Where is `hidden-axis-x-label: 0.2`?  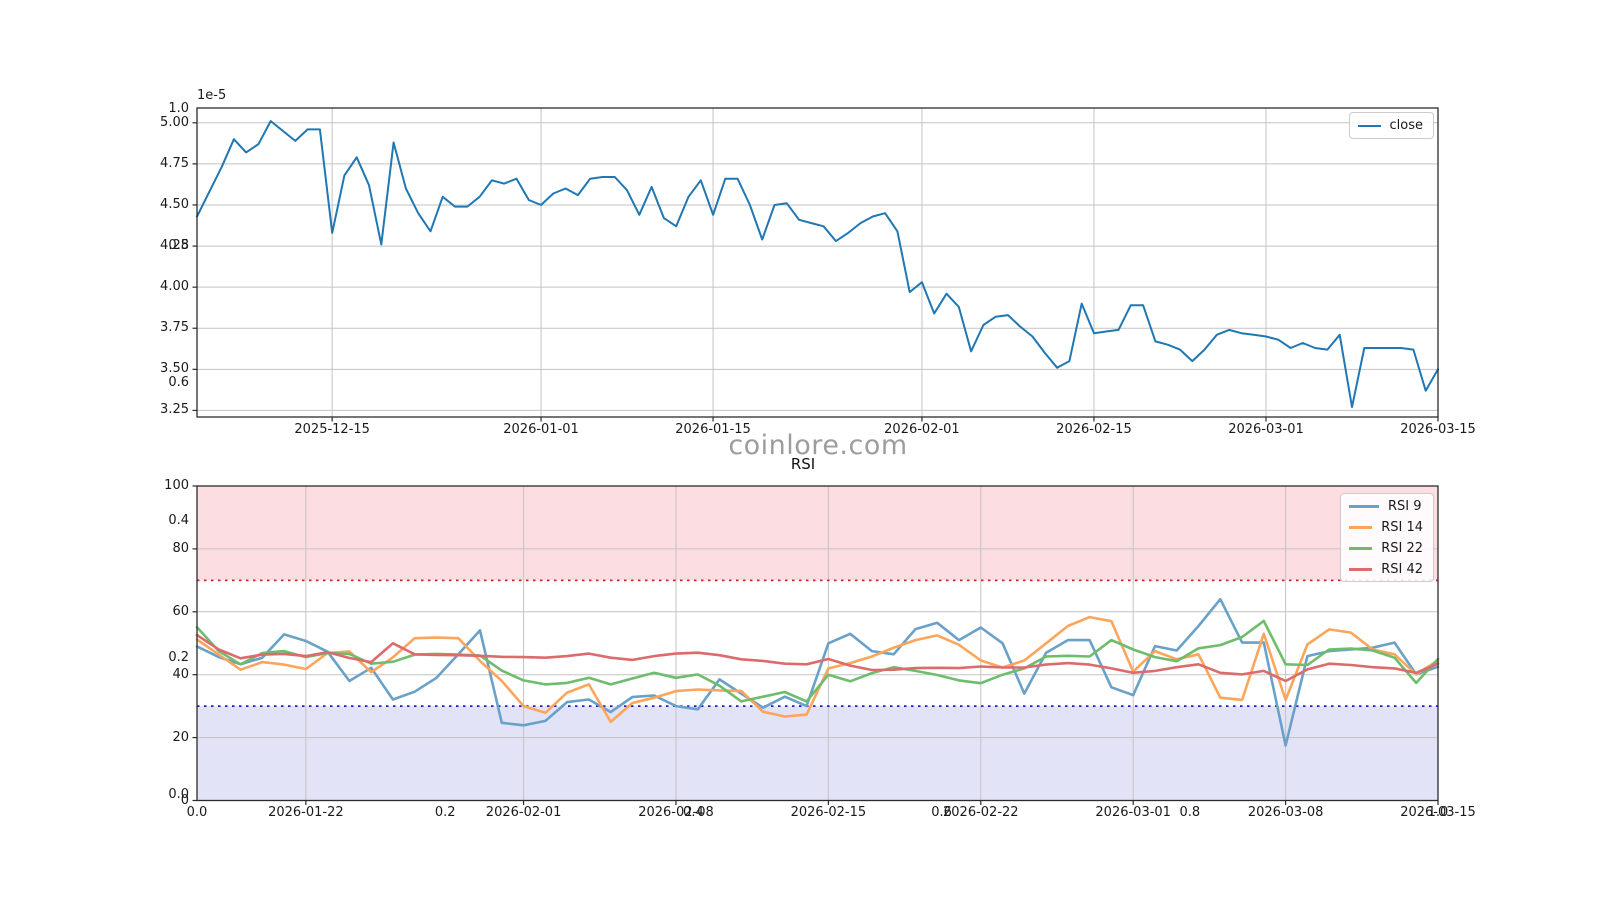 hidden-axis-x-label: 0.2 is located at coordinates (445, 812).